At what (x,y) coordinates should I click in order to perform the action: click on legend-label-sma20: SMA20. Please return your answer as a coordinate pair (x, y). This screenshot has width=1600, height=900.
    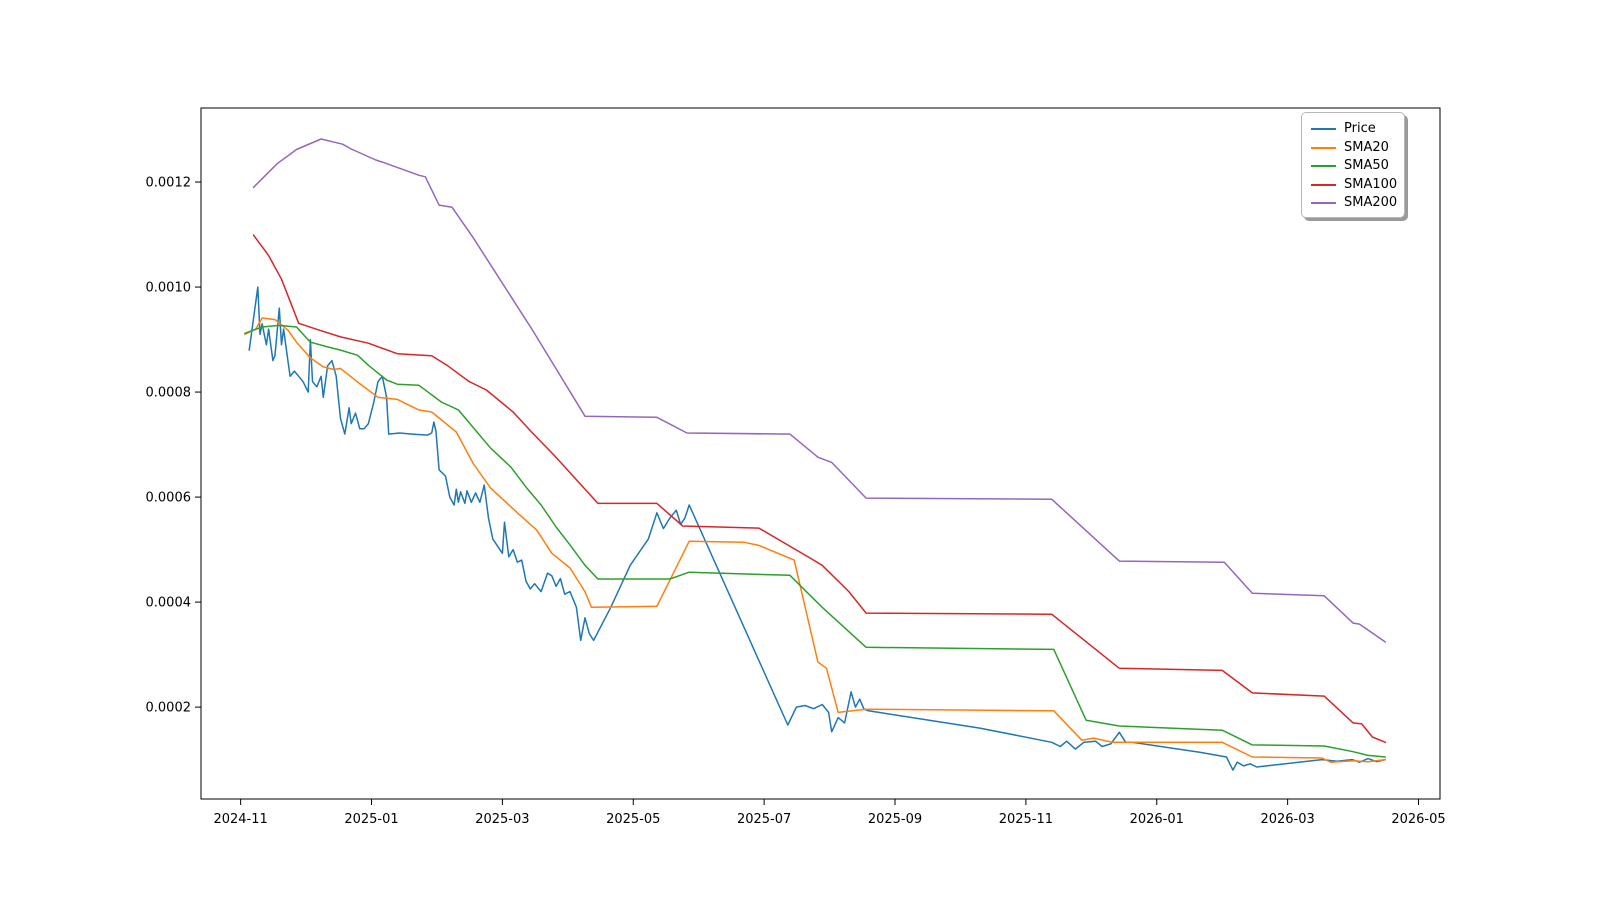
    Looking at the image, I should click on (1366, 147).